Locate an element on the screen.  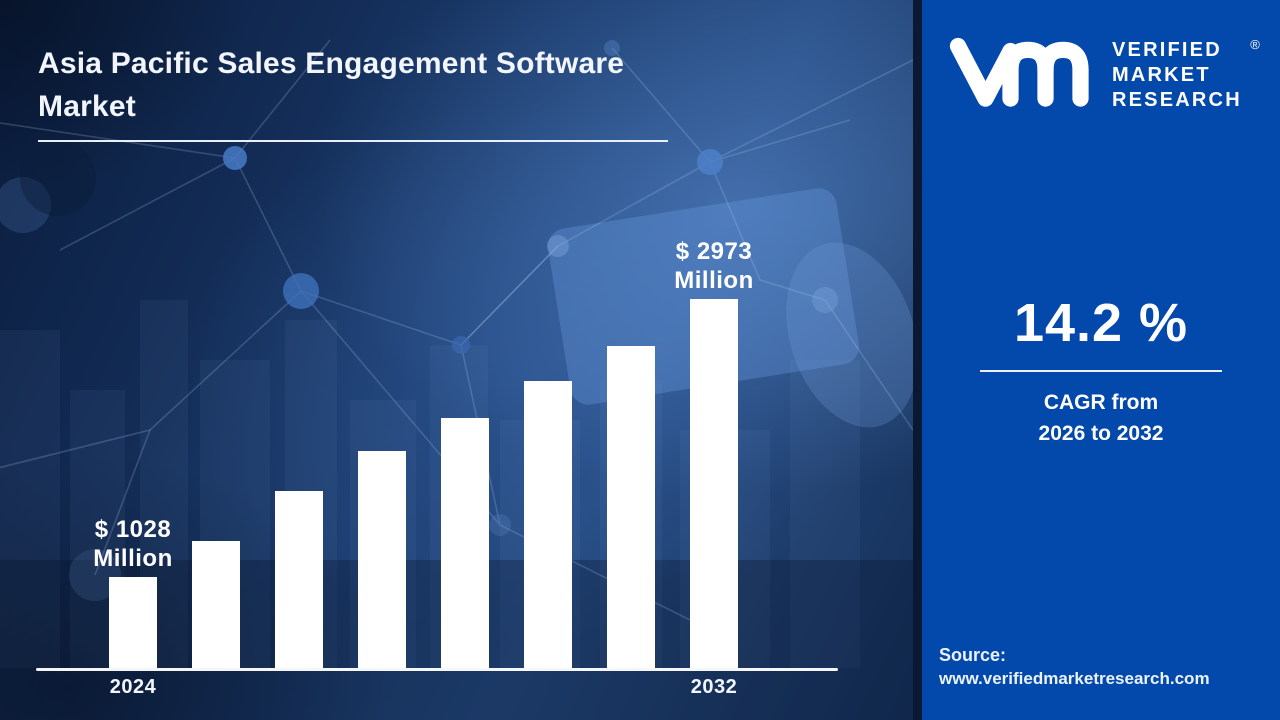
bar-value-label-2032: $ 2973 Million is located at coordinates (714, 266).